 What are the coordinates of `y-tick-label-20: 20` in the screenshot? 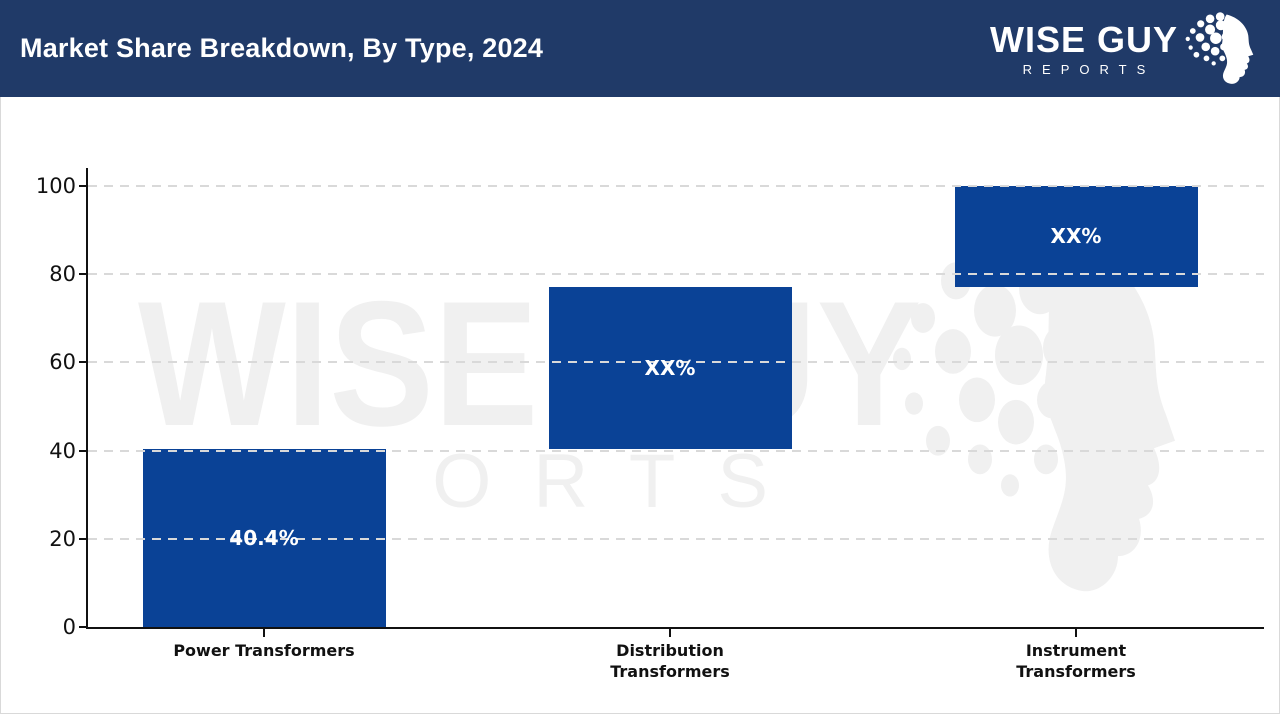 It's located at (62, 538).